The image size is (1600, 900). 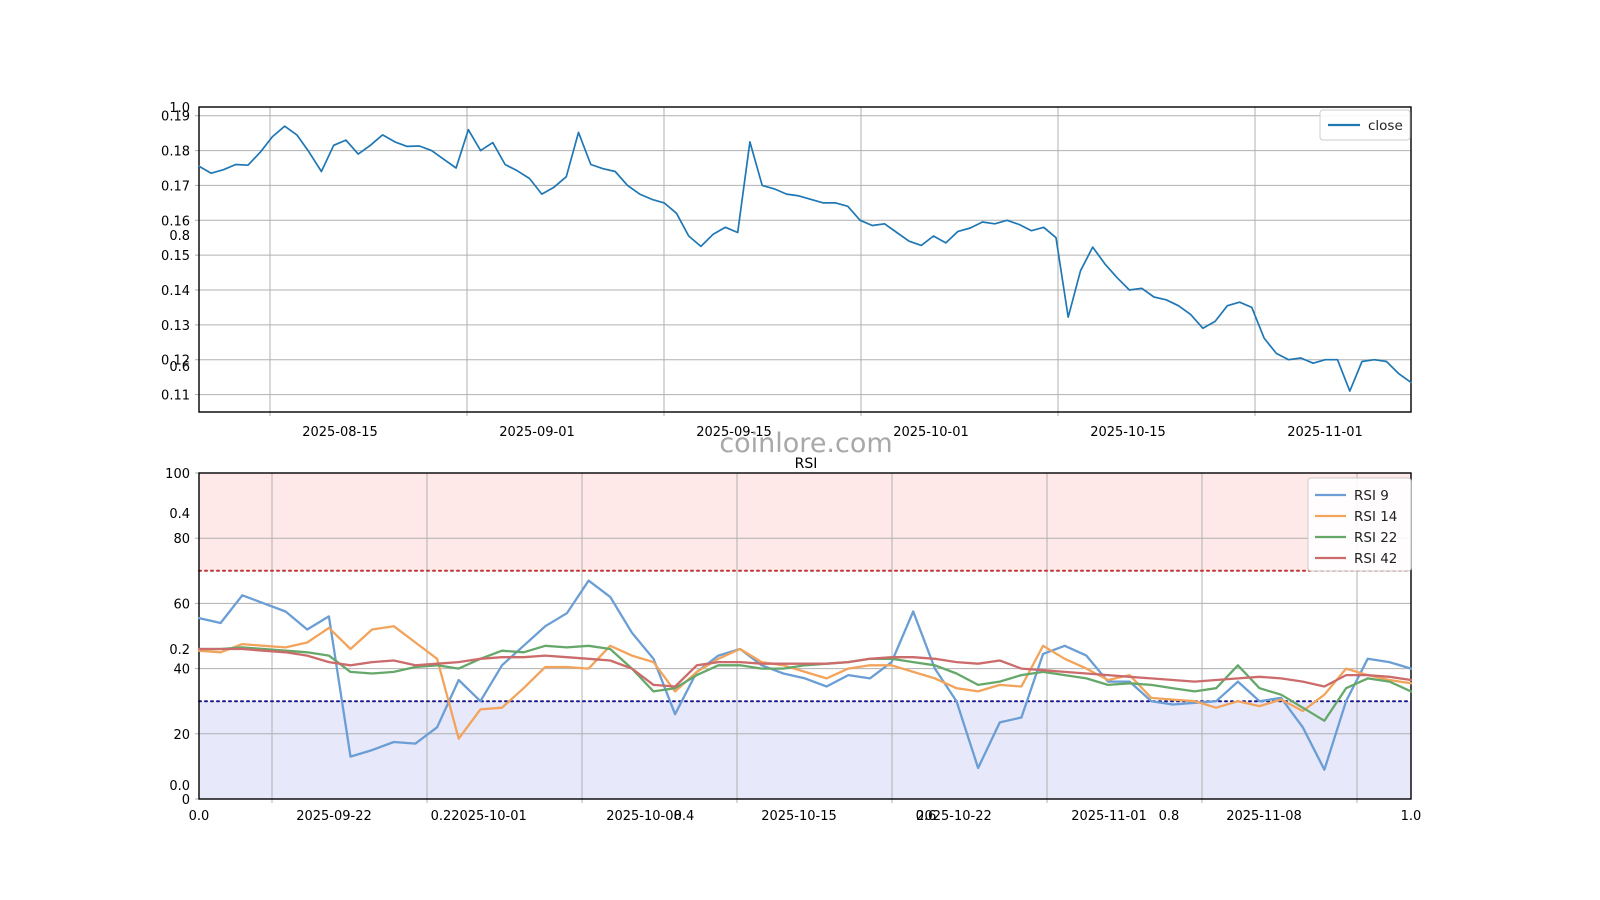 I want to click on price-y-tick-label: 0.17, so click(x=175, y=186).